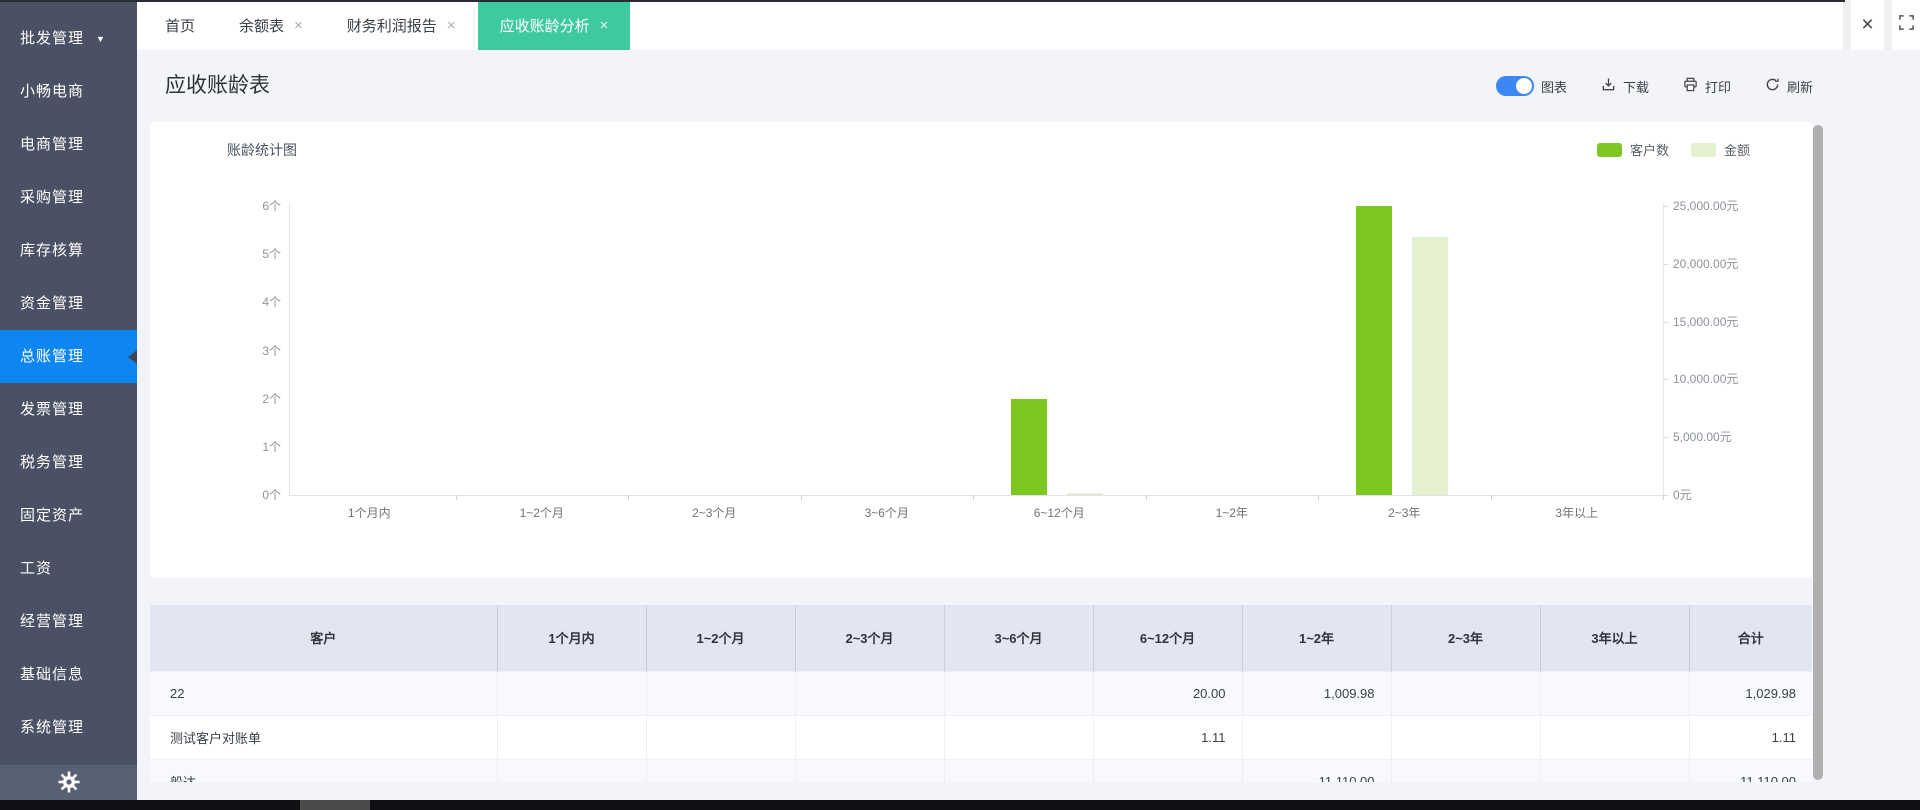  I want to click on sidebar-item-13: 系统管理, so click(68, 727).